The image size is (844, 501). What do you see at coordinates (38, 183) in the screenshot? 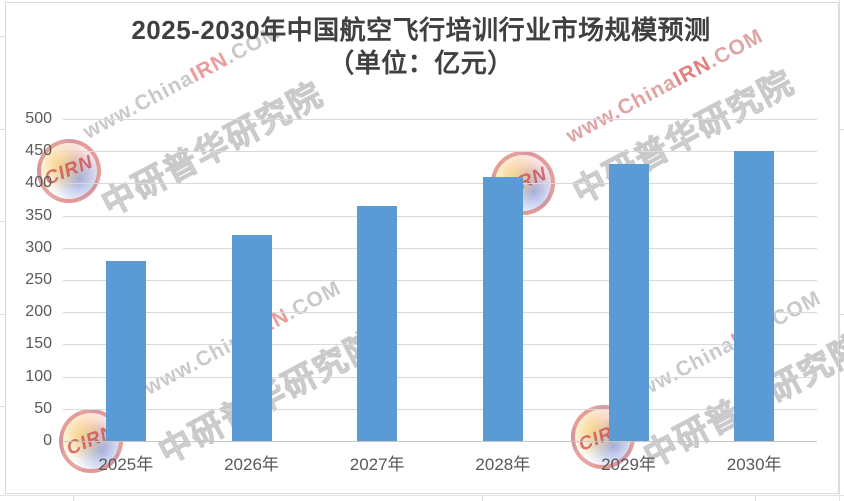
I see `y-axis-tick-label: 400` at bounding box center [38, 183].